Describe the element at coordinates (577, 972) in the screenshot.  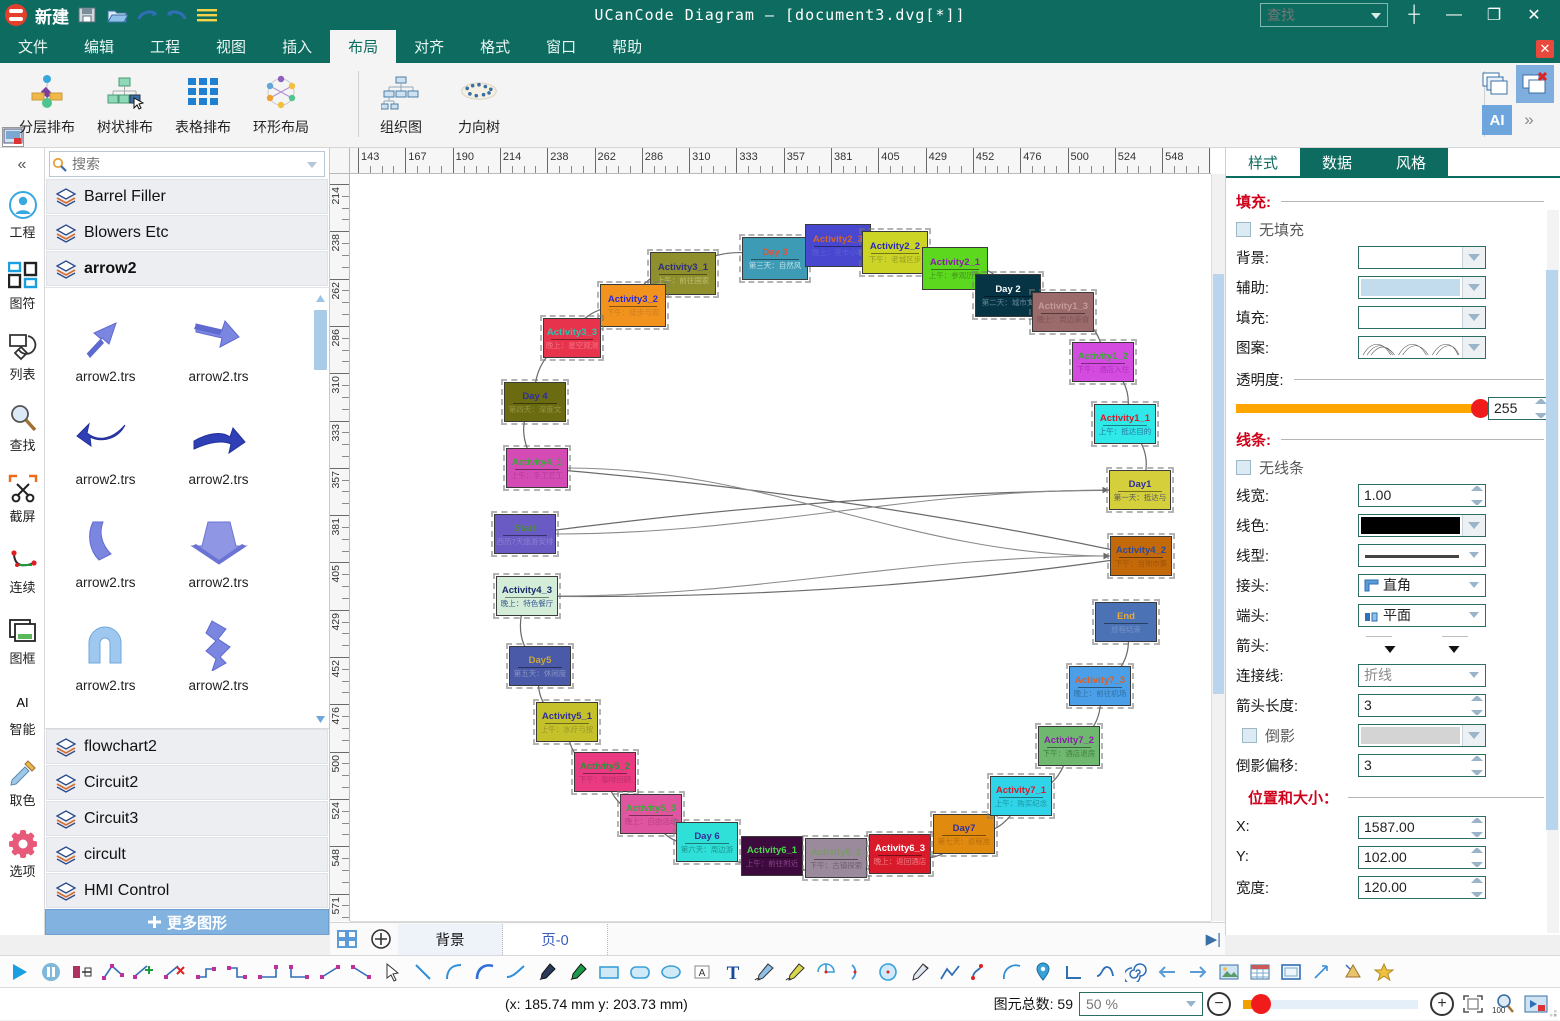
I see `pen-green-icon` at that location.